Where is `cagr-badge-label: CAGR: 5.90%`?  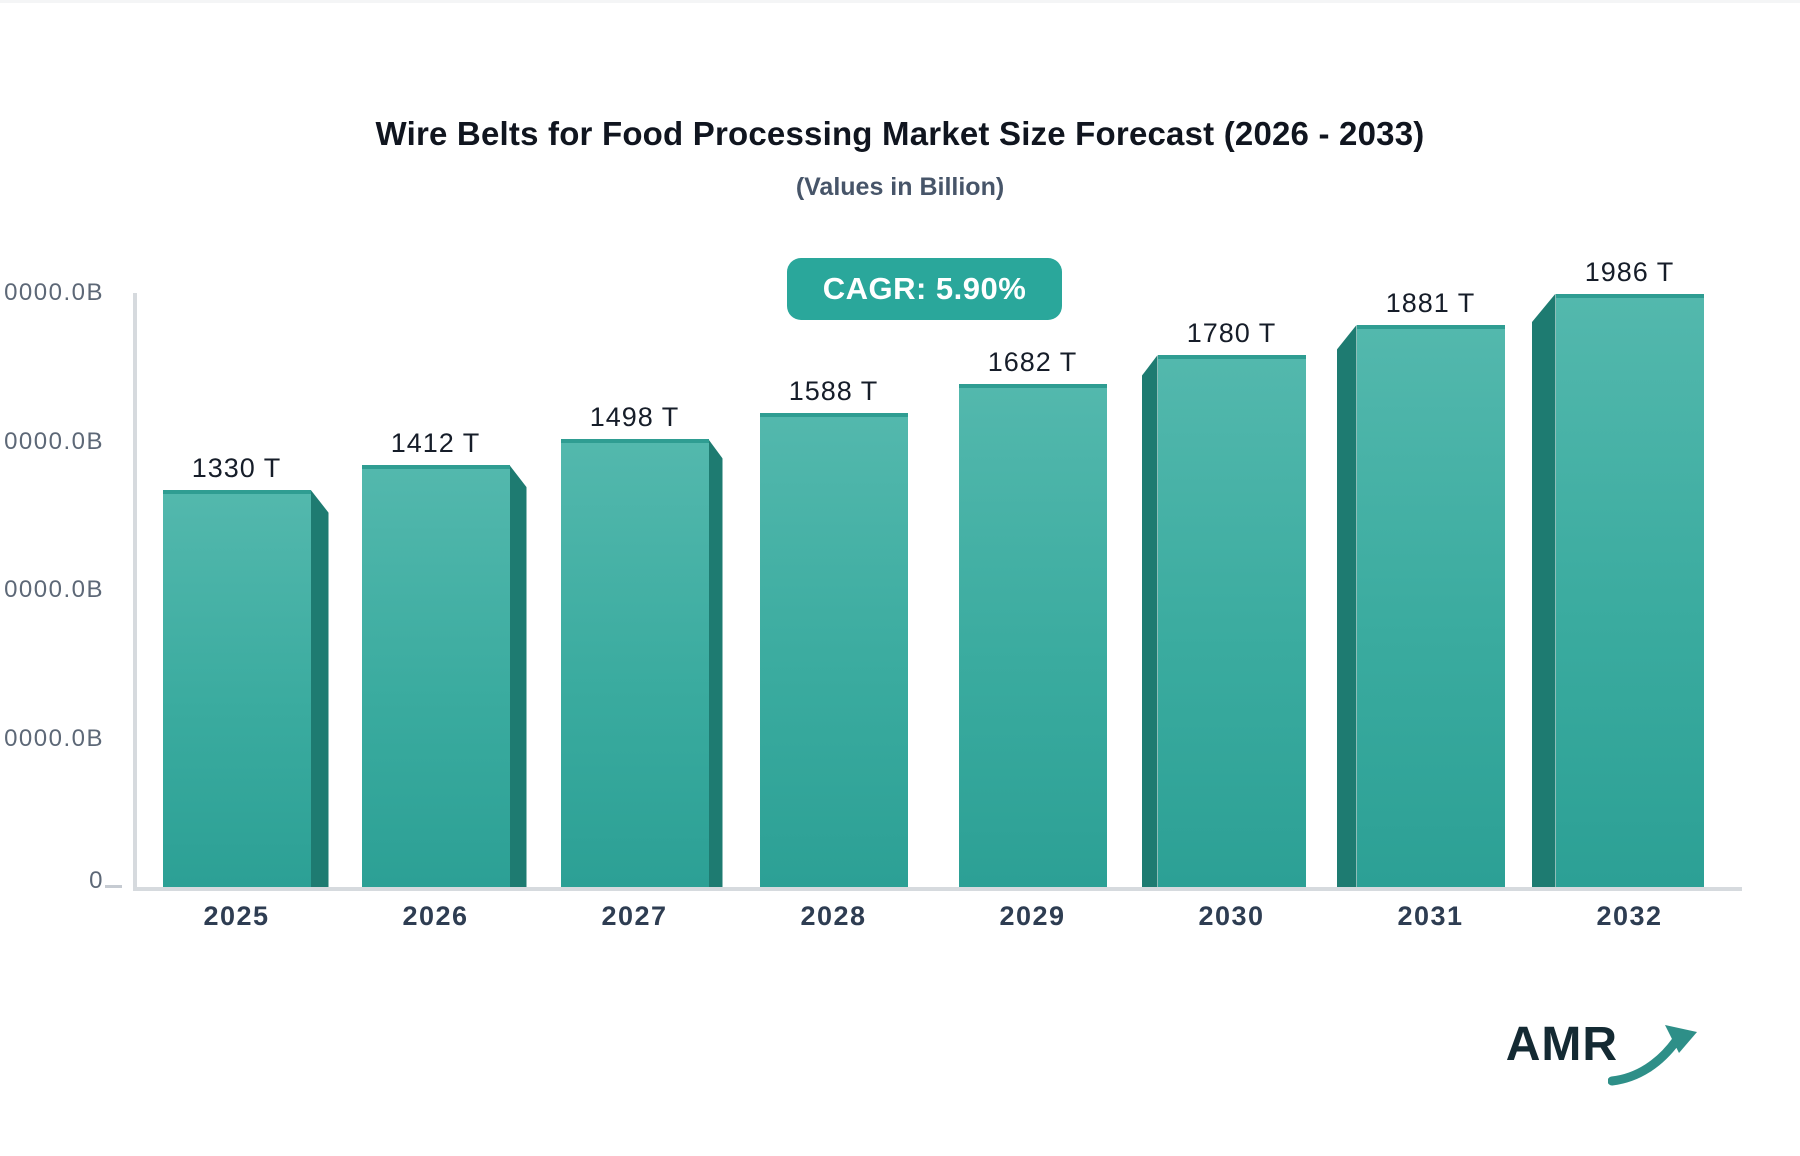 cagr-badge-label: CAGR: 5.90% is located at coordinates (924, 288).